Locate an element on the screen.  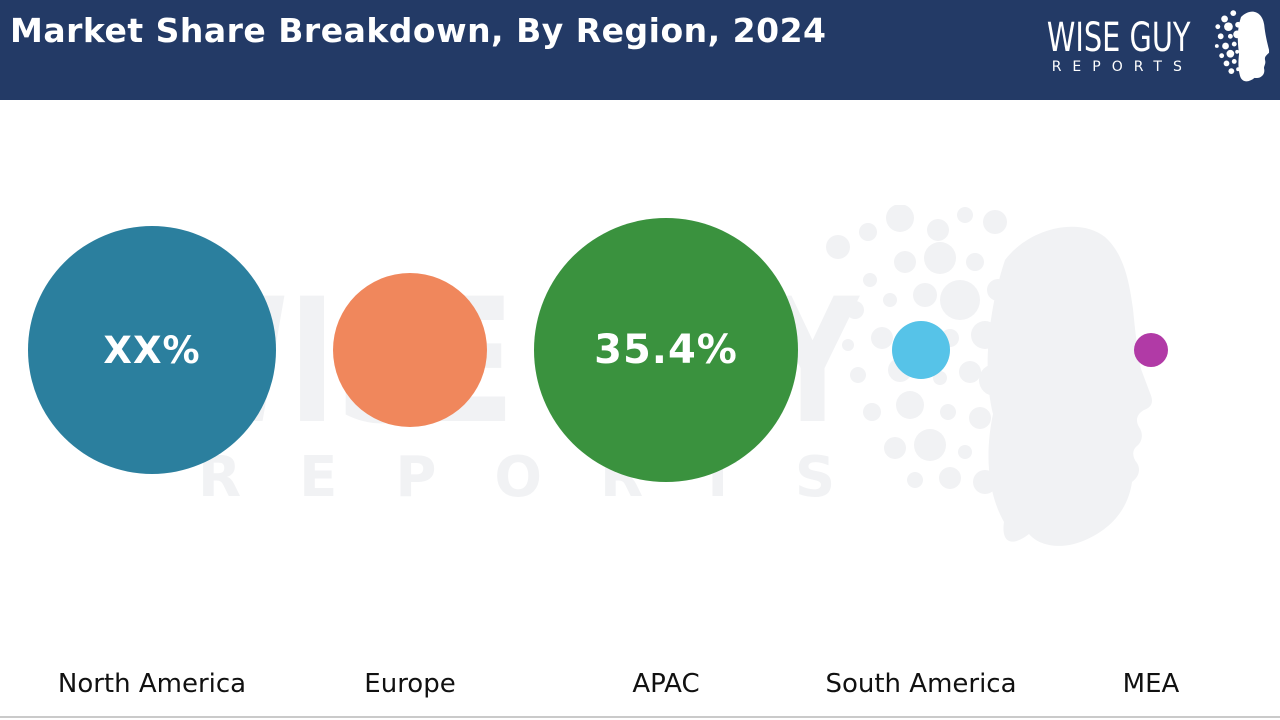
chart-title: Market Share Breakdown, By Region, 2024 is located at coordinates (418, 30).